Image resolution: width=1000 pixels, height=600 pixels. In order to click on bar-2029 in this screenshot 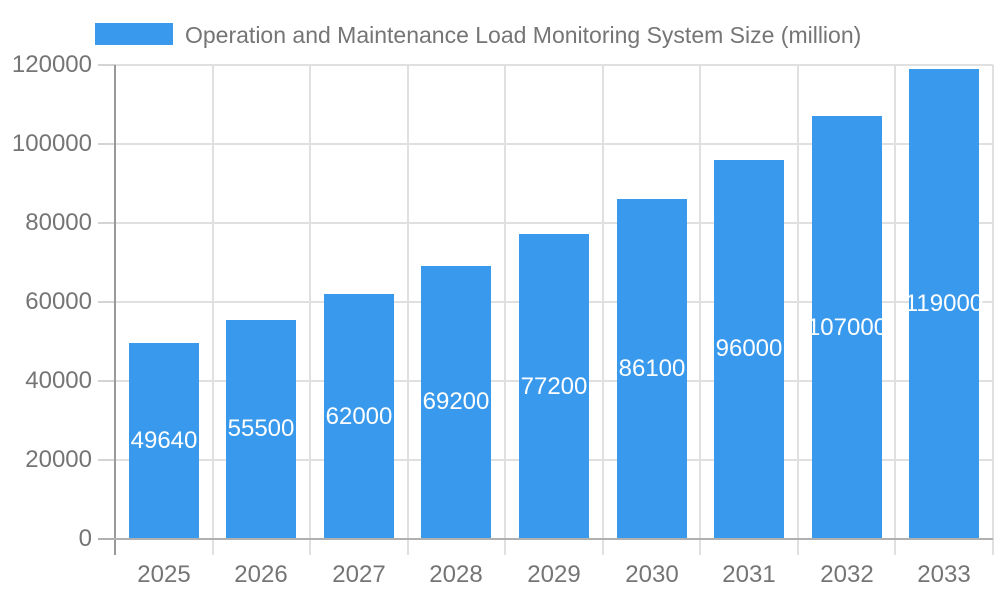, I will do `click(554, 386)`.